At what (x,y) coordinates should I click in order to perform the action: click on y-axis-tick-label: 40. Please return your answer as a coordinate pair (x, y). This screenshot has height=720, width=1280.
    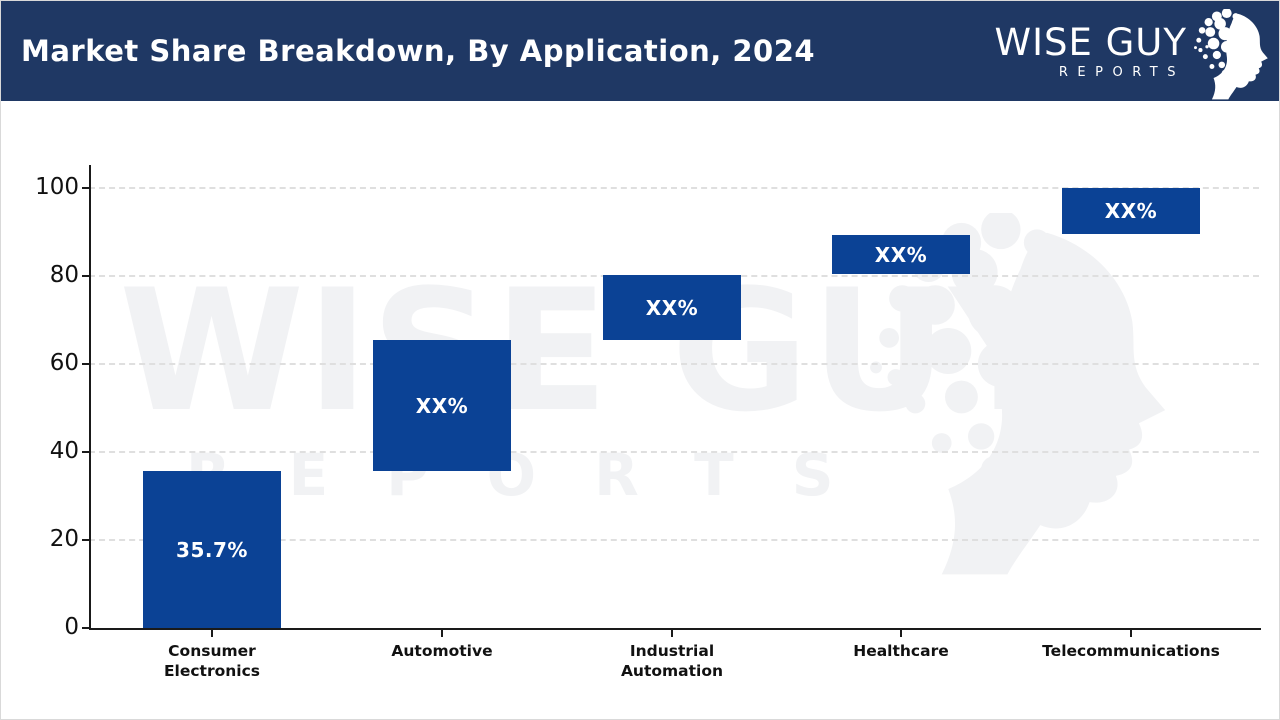
    Looking at the image, I should click on (64, 451).